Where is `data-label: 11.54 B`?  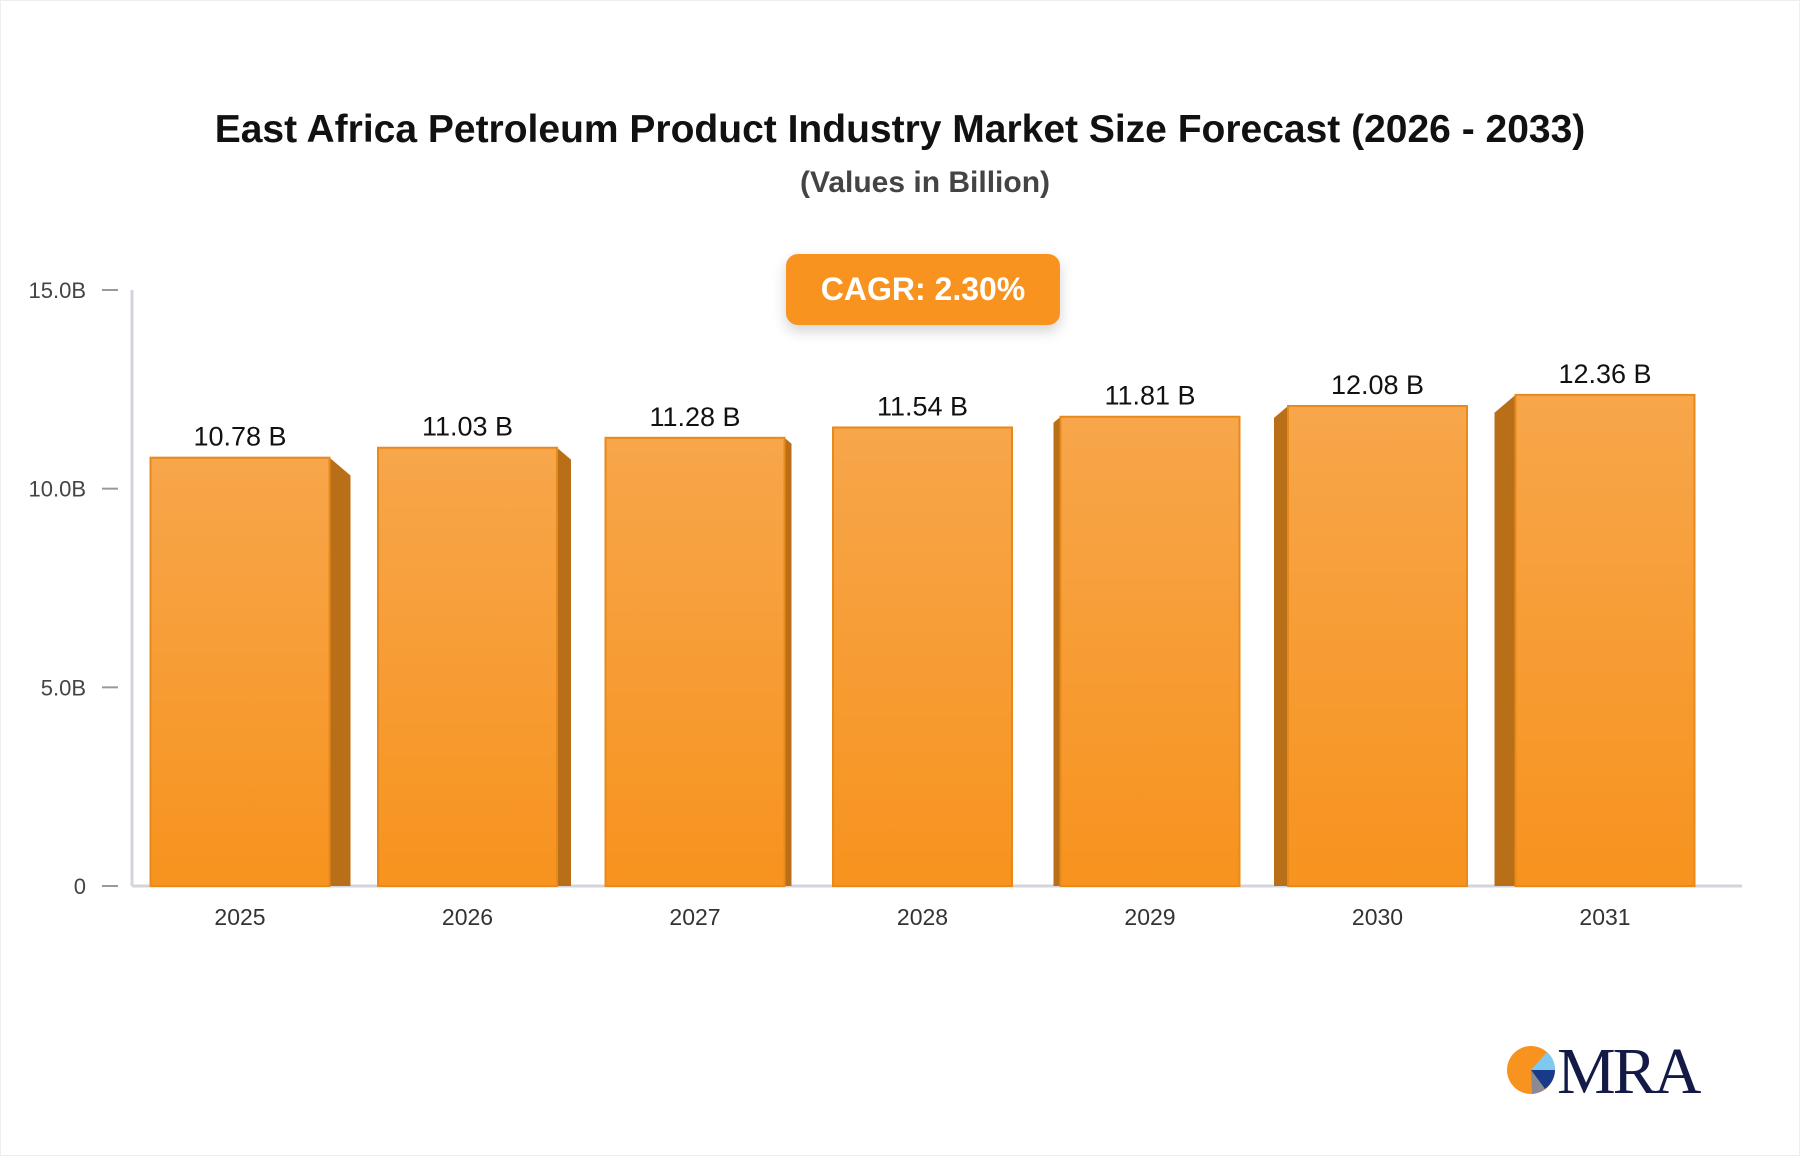 data-label: 11.54 B is located at coordinates (922, 406).